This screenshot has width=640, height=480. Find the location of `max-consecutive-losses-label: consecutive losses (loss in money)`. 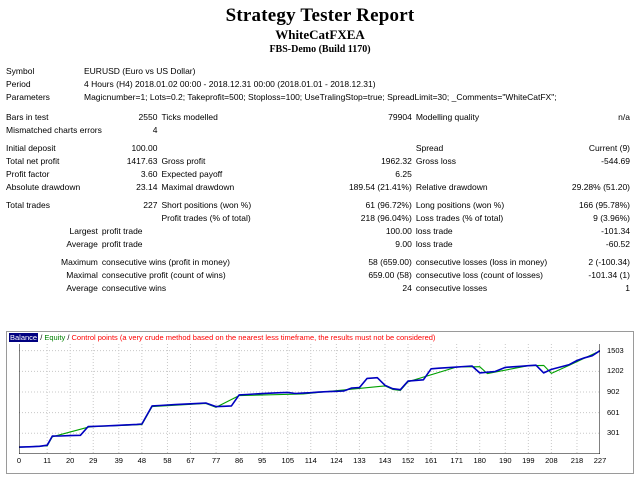

max-consecutive-losses-label: consecutive losses (loss in money) is located at coordinates (481, 262).